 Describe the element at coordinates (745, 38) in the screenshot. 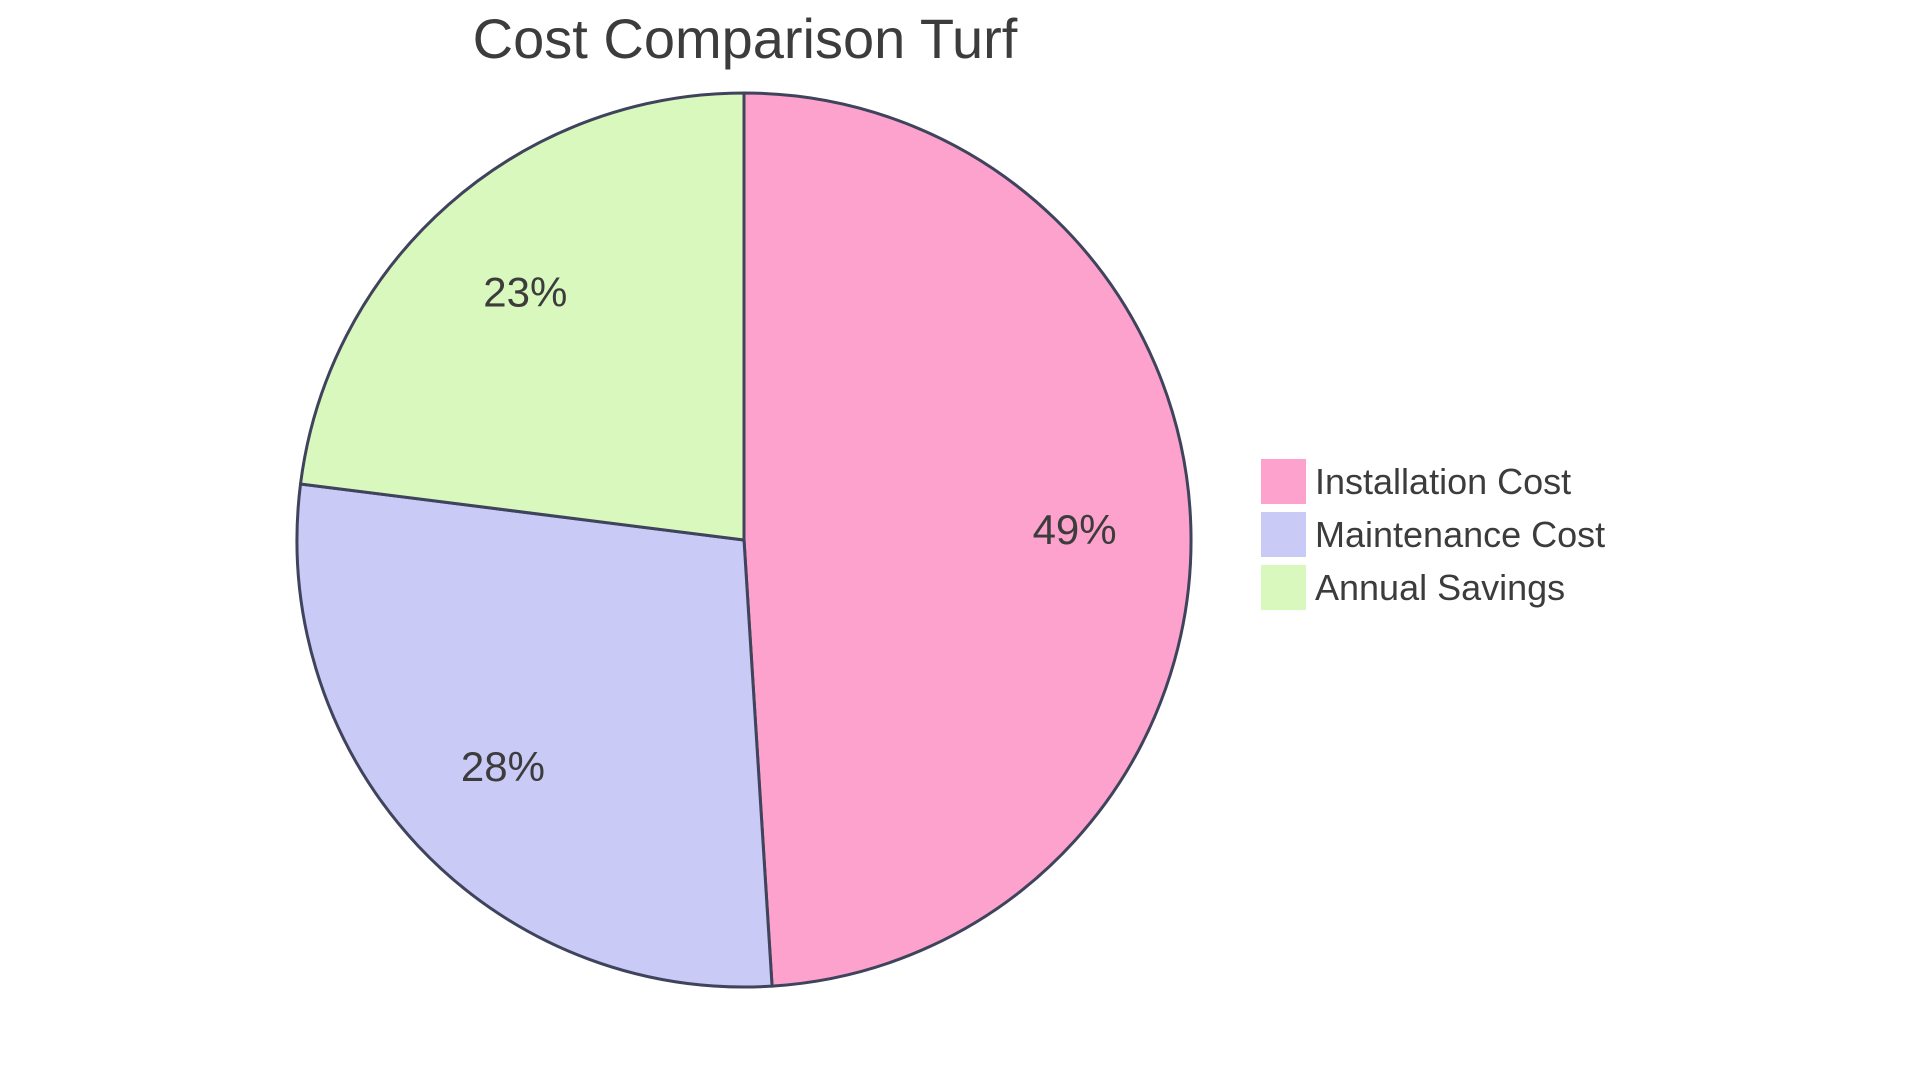

I see `chart-title: Cost Comparison Turf` at that location.